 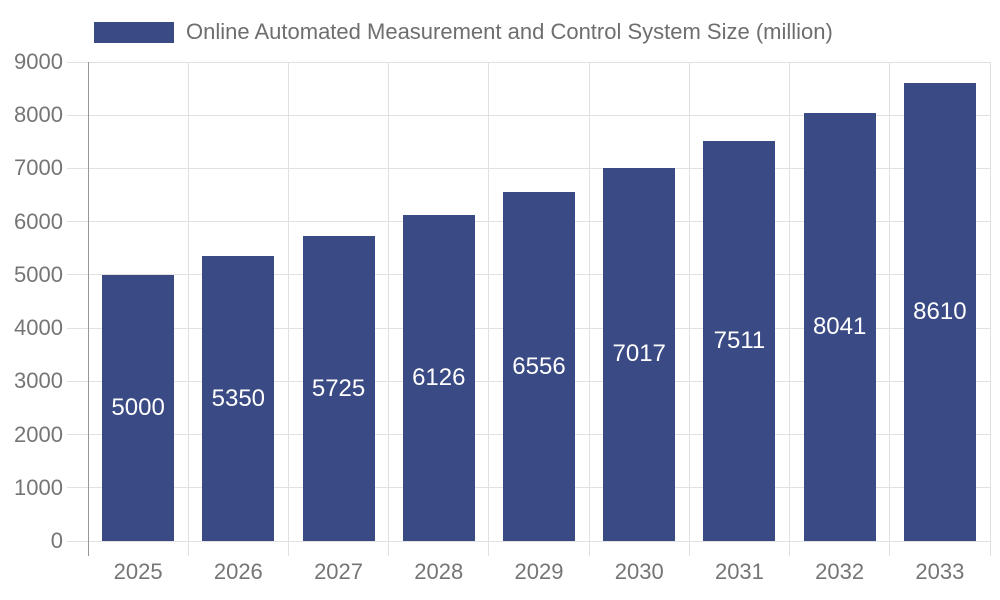 I want to click on bar: 5000, so click(x=138, y=407).